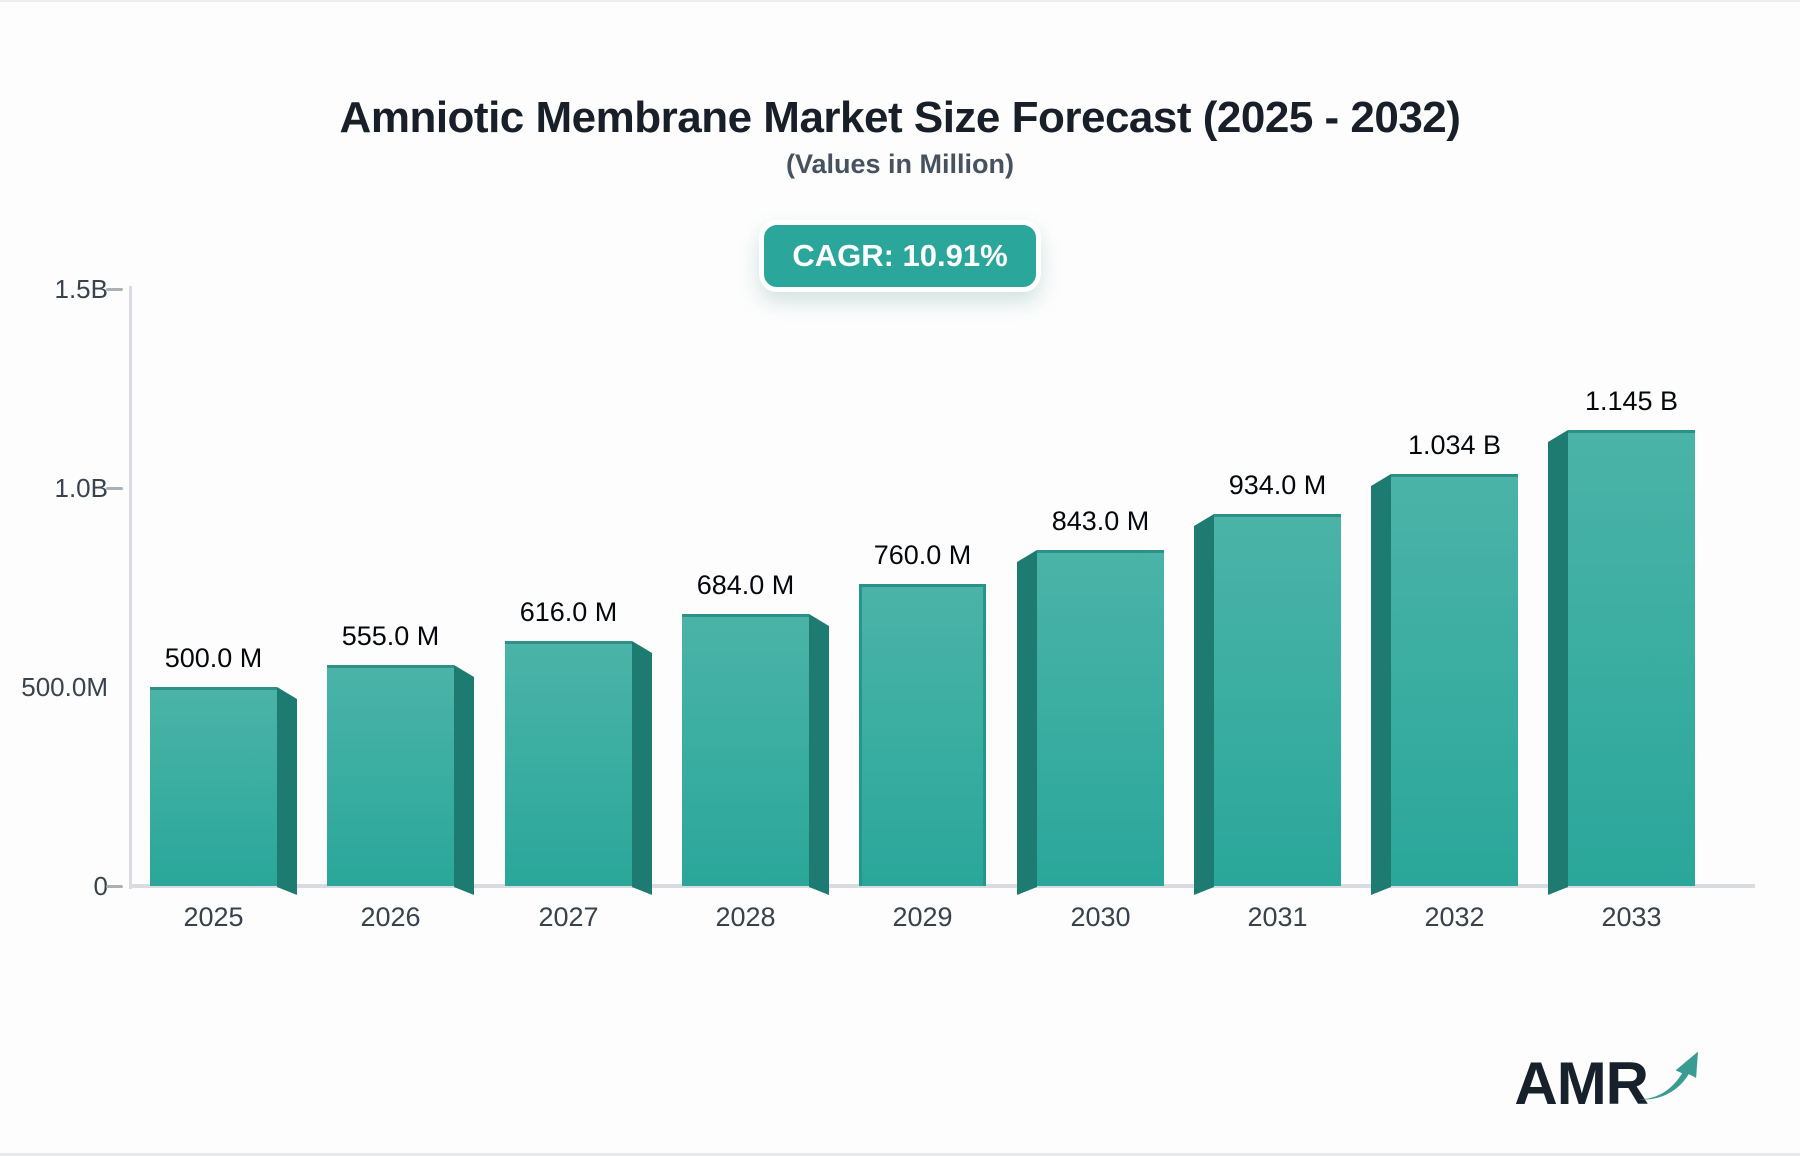  I want to click on x-axis-label: 2026, so click(390, 917).